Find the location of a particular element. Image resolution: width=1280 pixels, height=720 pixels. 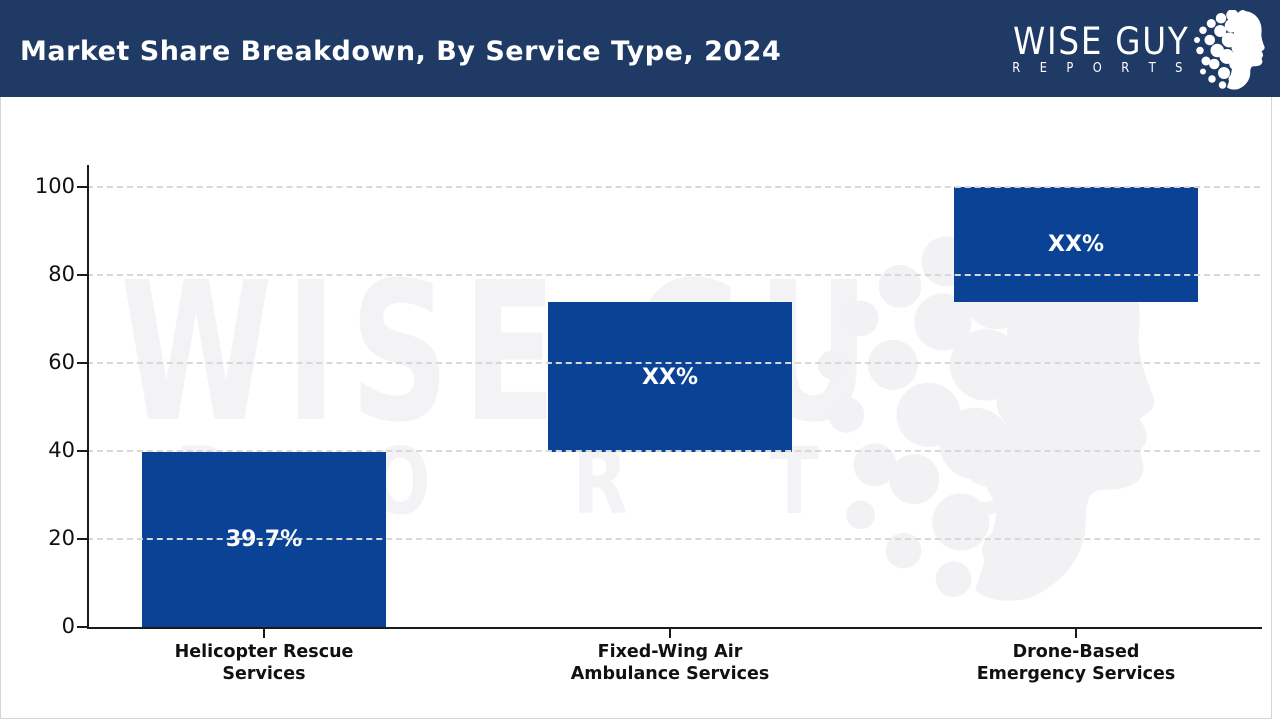

category-label-line: Services is located at coordinates (264, 674).